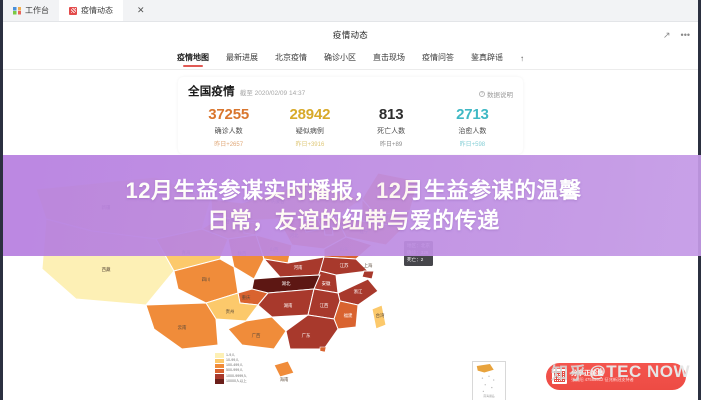 The width and height of the screenshot is (701, 400). I want to click on promo-badge-title: 分享正能量, so click(587, 374).